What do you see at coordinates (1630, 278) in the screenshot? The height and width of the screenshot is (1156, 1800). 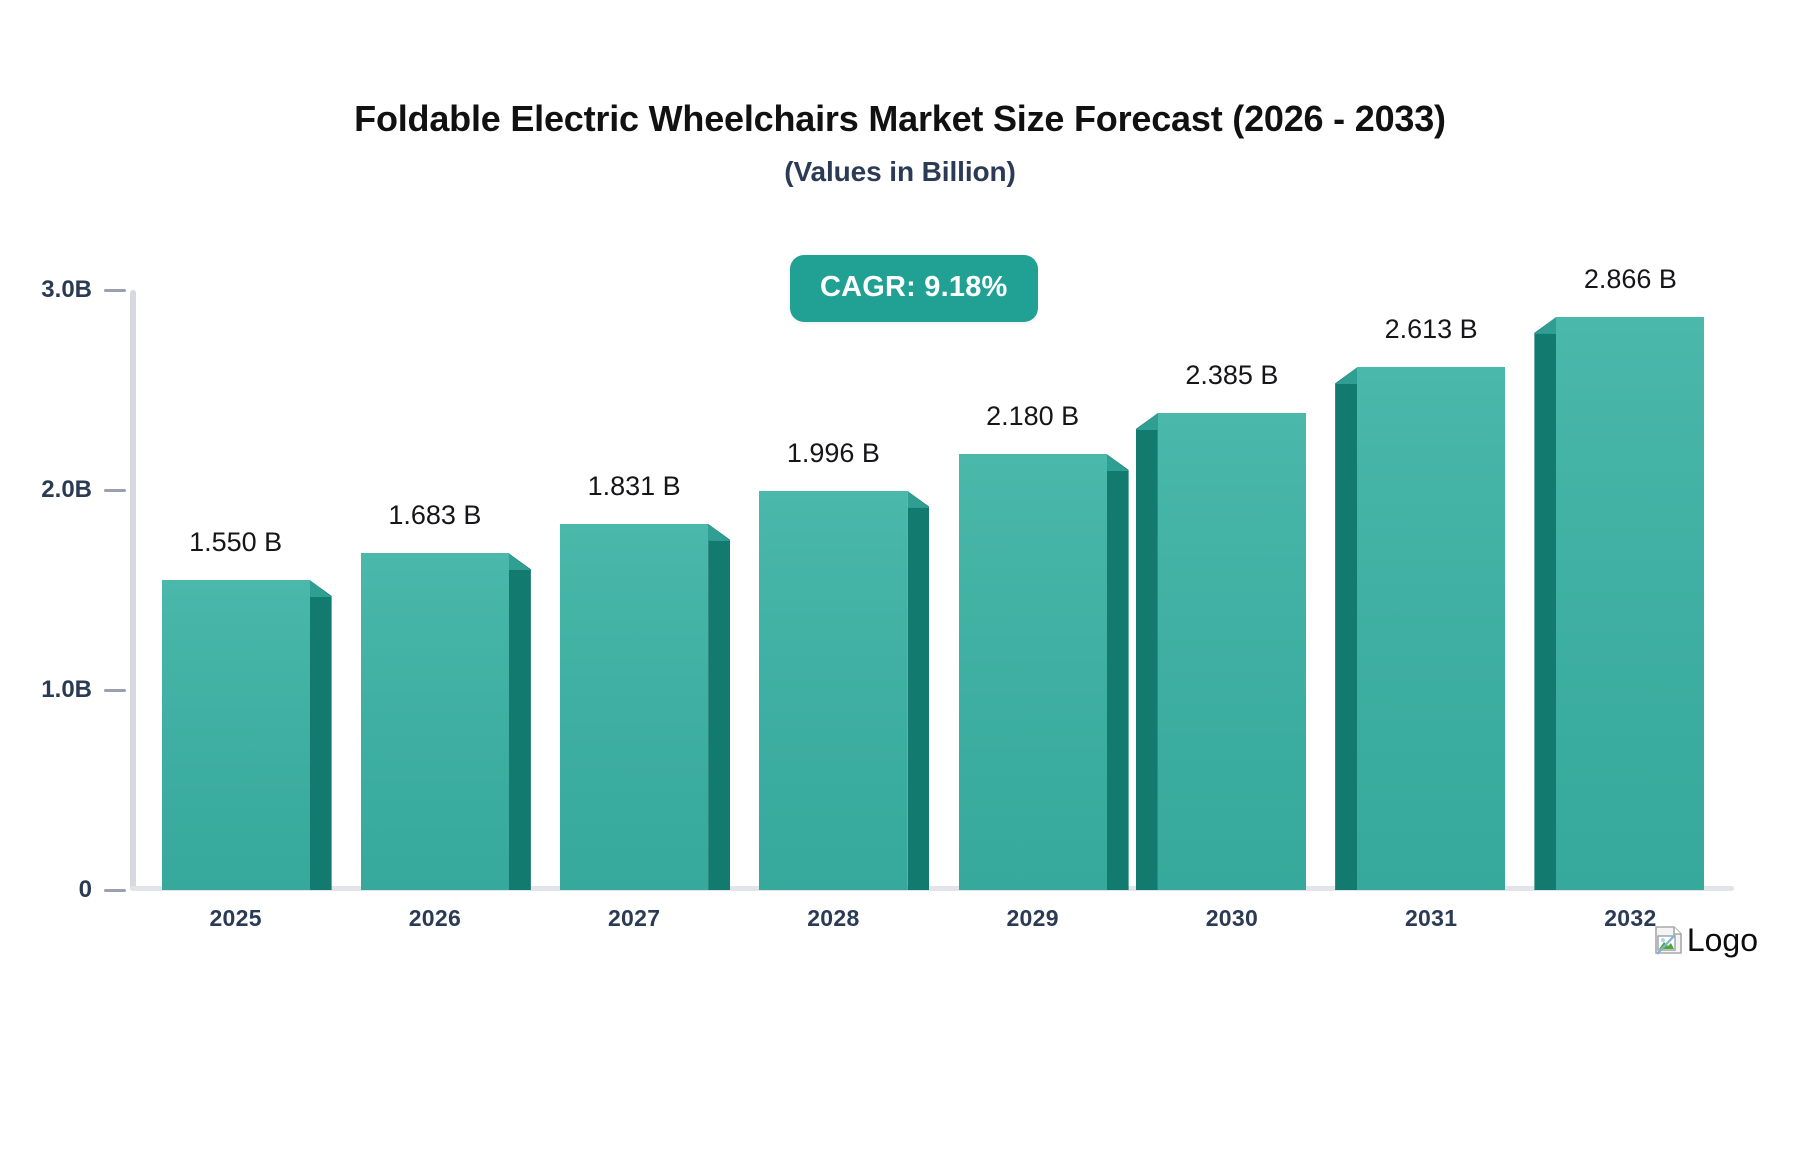 I see `bar-value-label: 2.866 B` at bounding box center [1630, 278].